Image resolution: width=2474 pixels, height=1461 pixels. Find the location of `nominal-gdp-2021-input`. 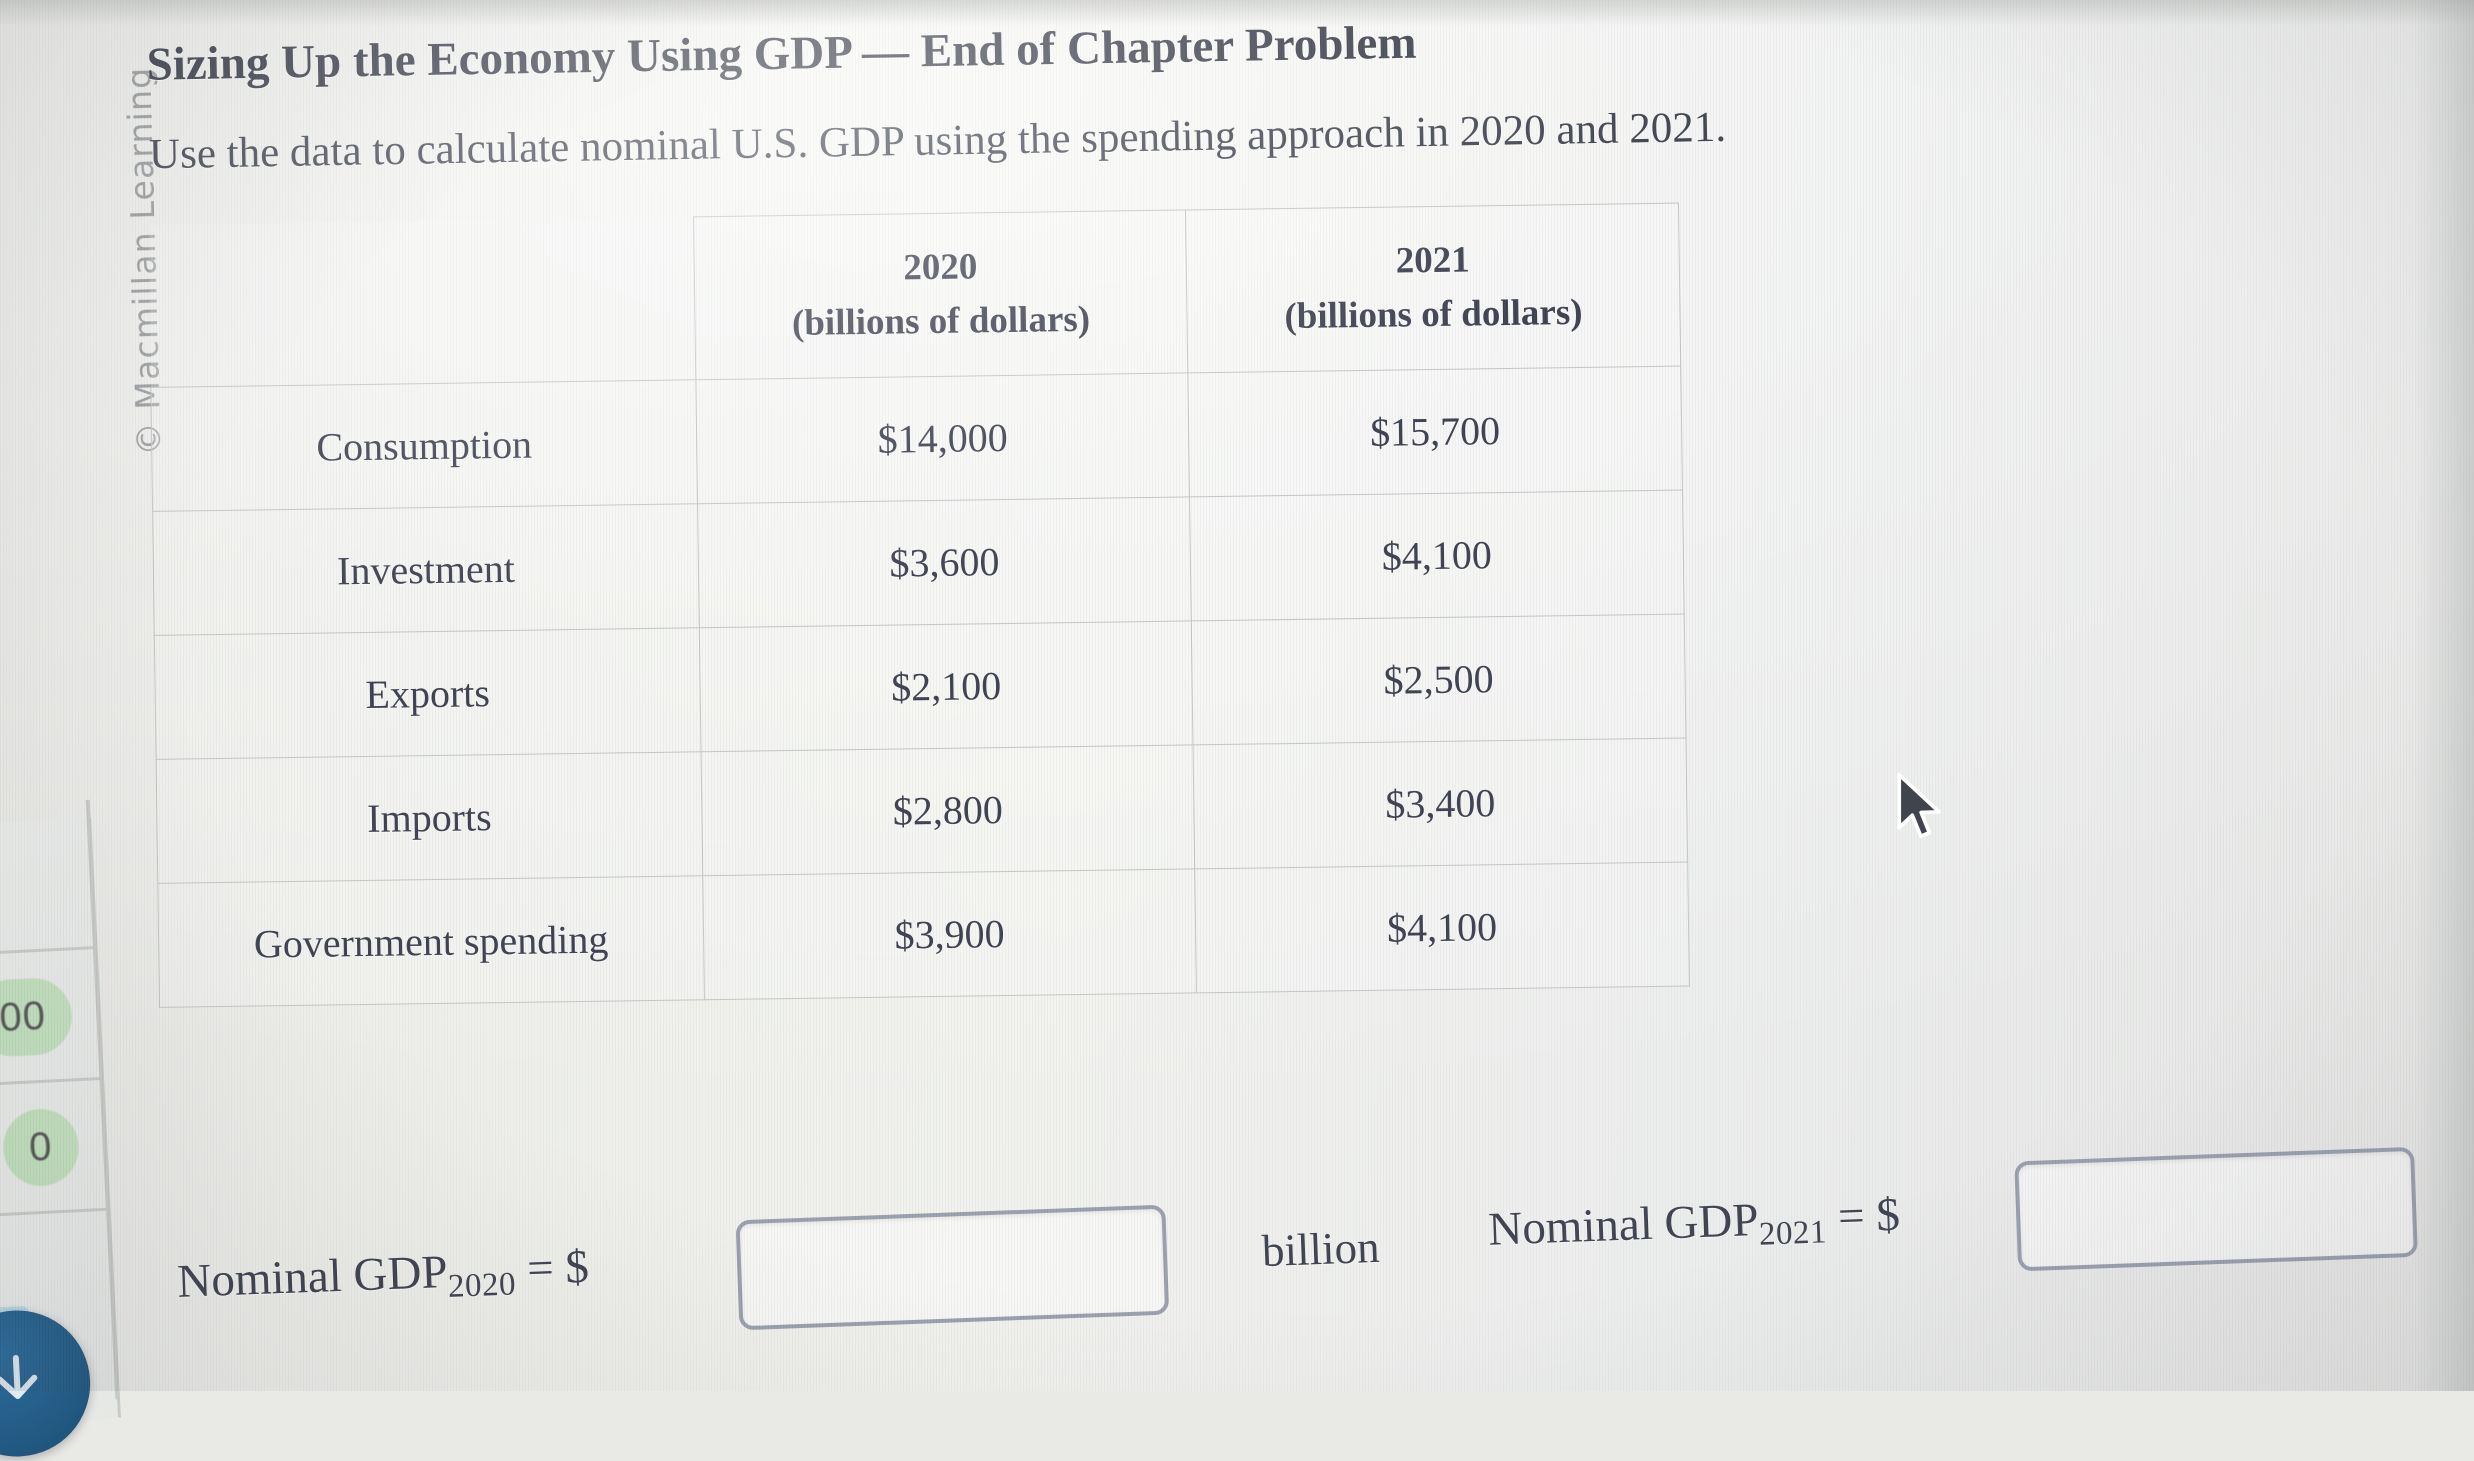

nominal-gdp-2021-input is located at coordinates (2216, 1209).